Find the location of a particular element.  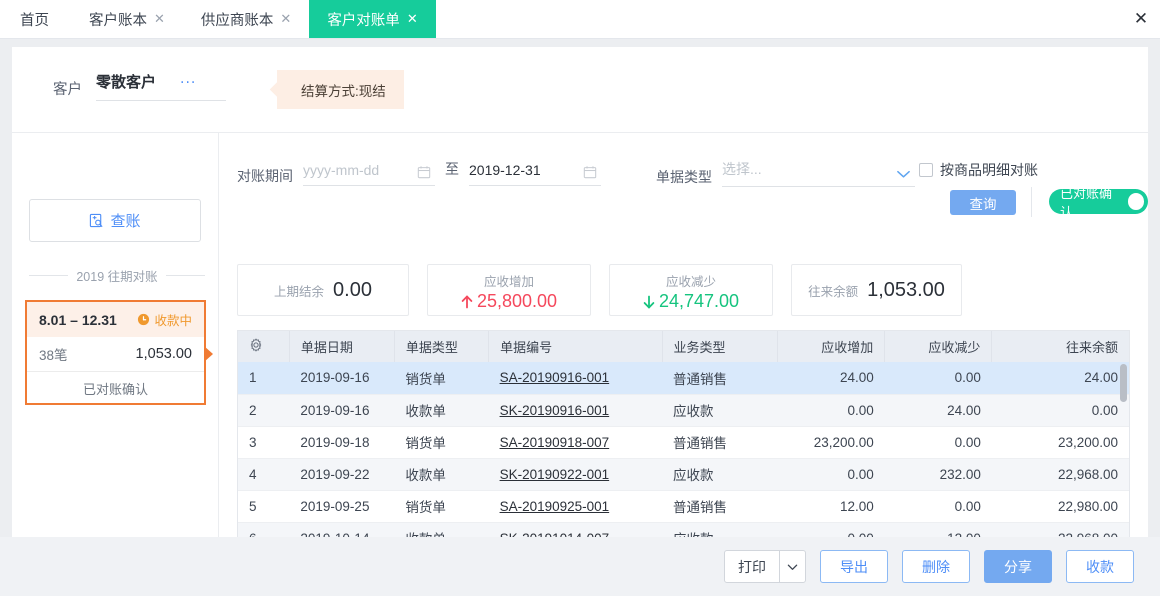

row-doc-no-link: SK-20190922-001 is located at coordinates (554, 474).